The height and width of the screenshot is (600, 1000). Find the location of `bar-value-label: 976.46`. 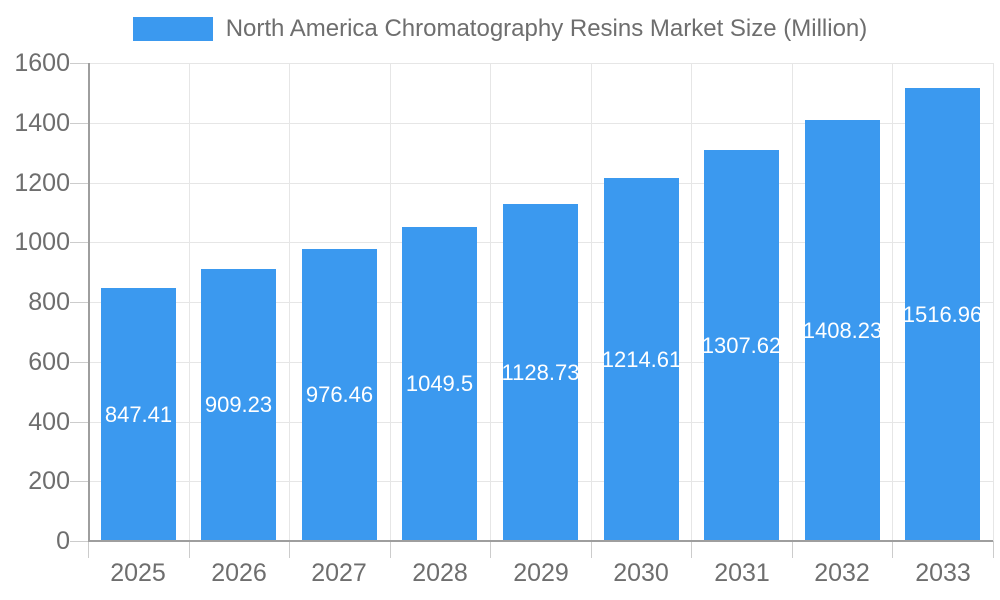

bar-value-label: 976.46 is located at coordinates (339, 394).